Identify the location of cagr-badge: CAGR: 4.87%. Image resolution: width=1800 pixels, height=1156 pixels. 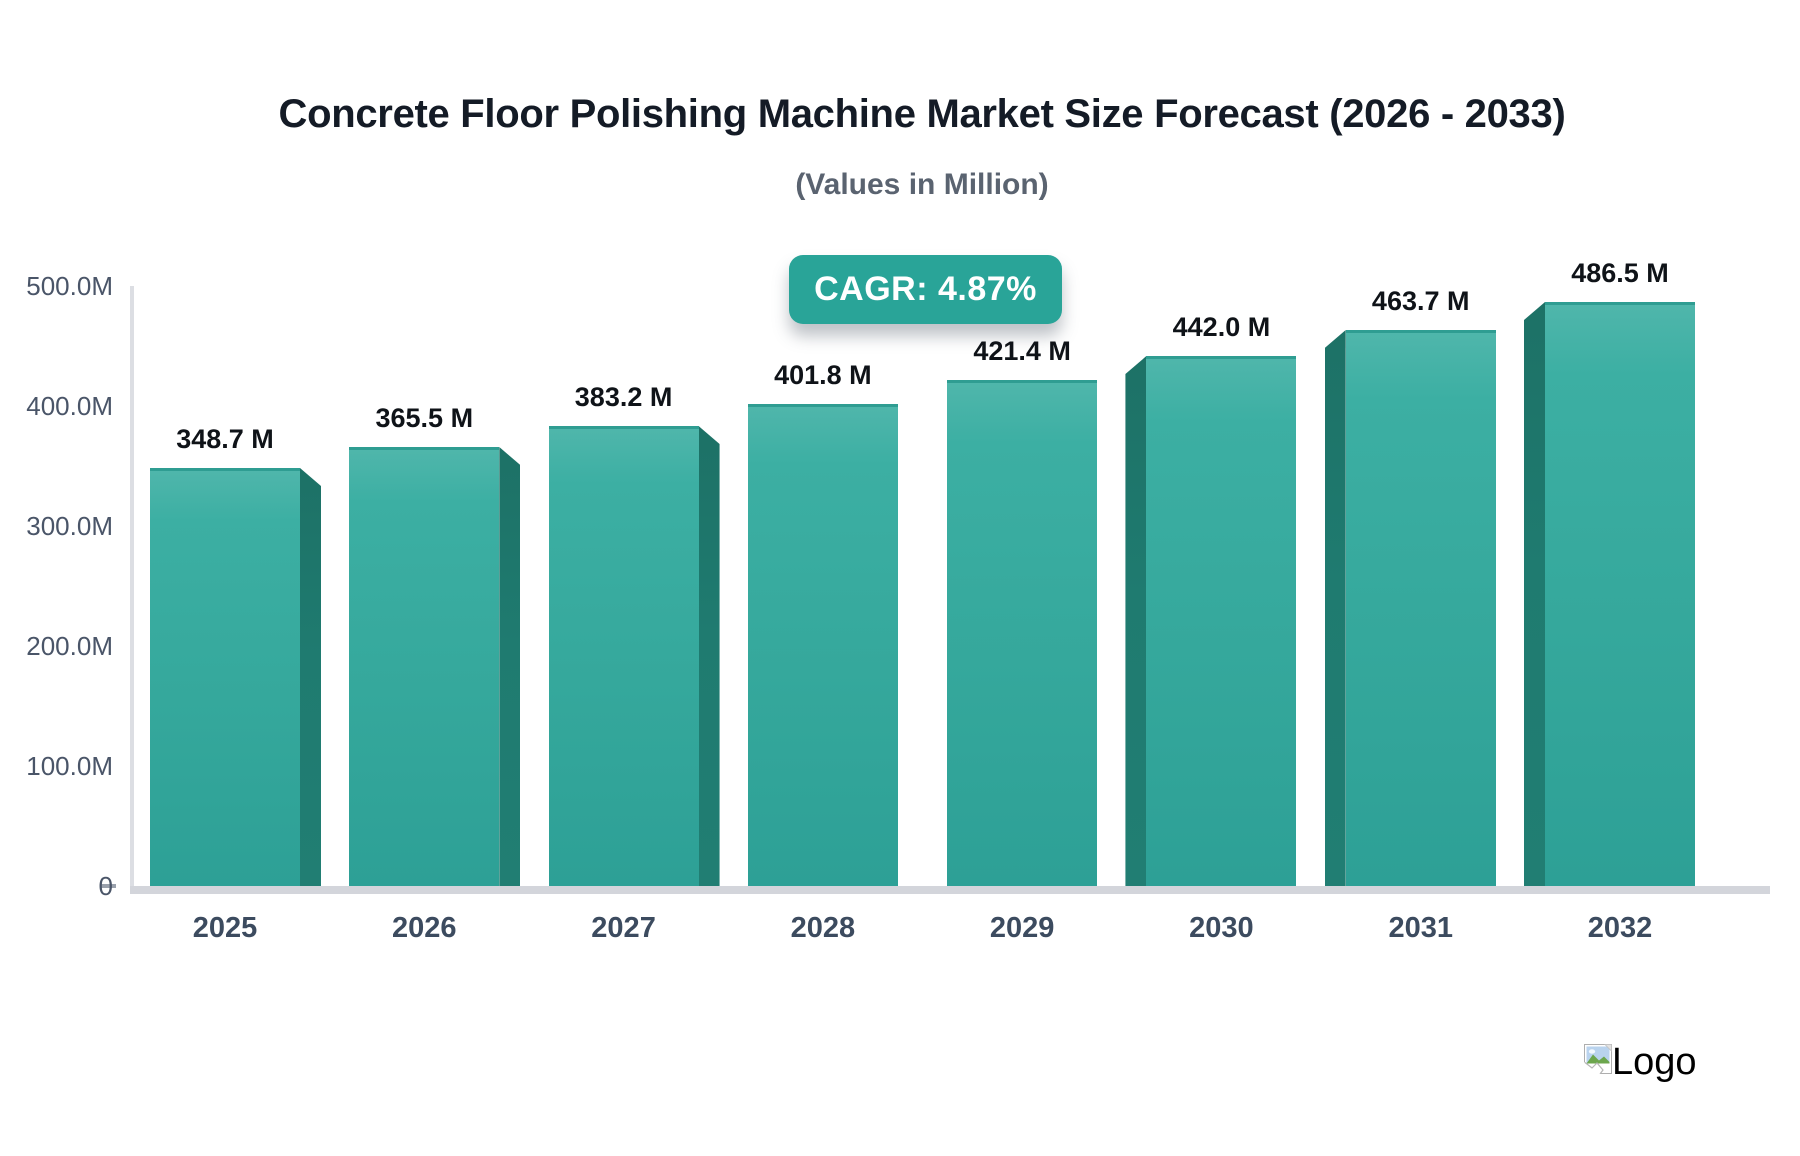
(925, 289).